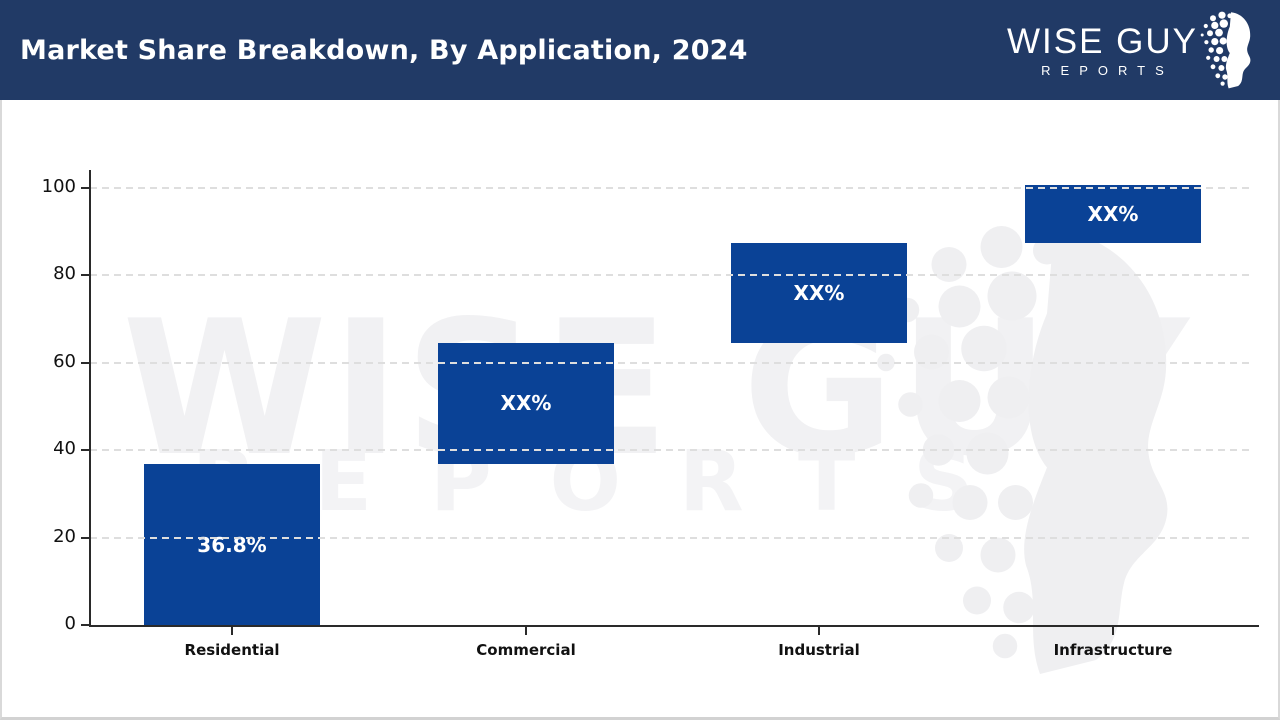 The height and width of the screenshot is (720, 1280). I want to click on bar-industrial: XX%, so click(819, 293).